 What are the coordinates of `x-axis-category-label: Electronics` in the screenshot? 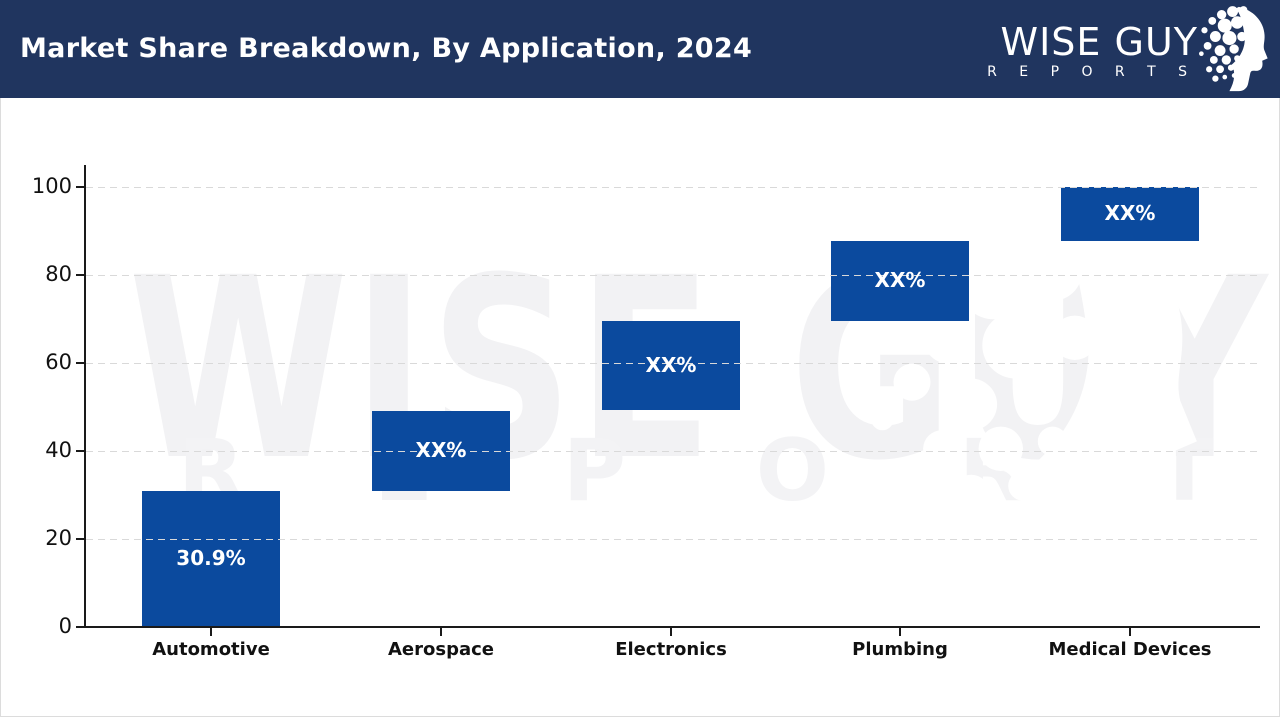 It's located at (671, 649).